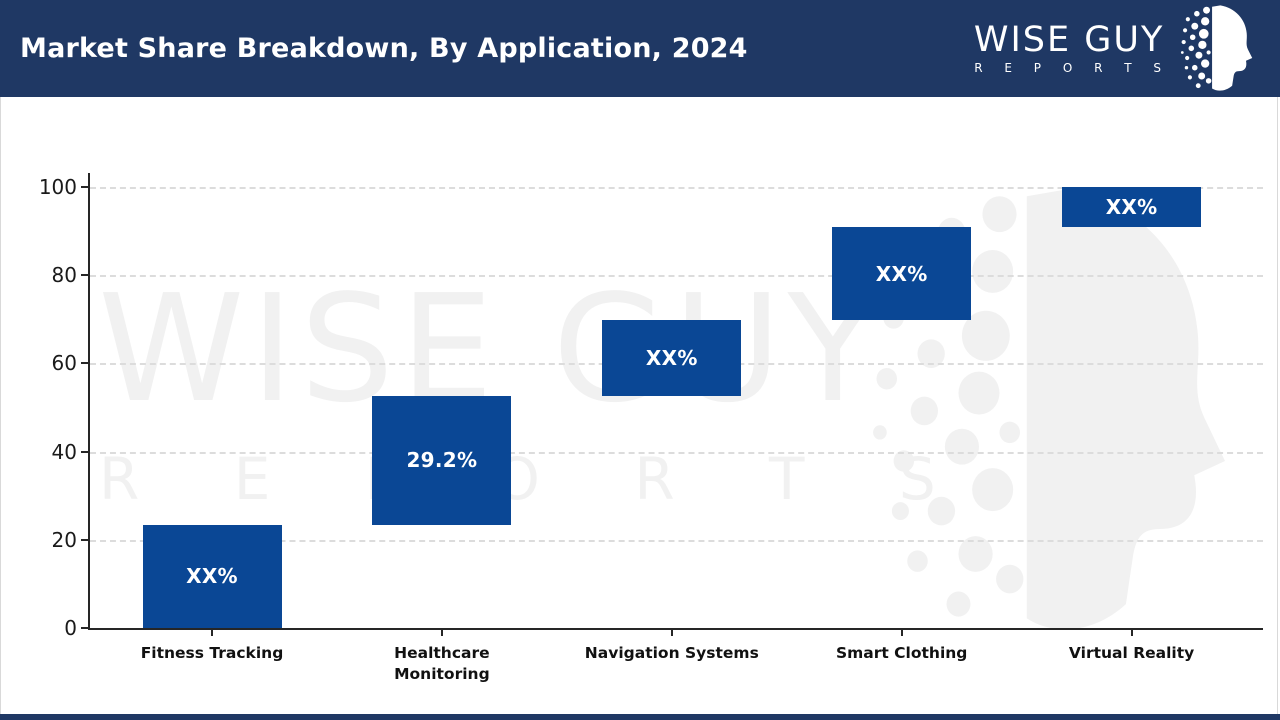  What do you see at coordinates (675, 629) in the screenshot?
I see `axis-x-spine` at bounding box center [675, 629].